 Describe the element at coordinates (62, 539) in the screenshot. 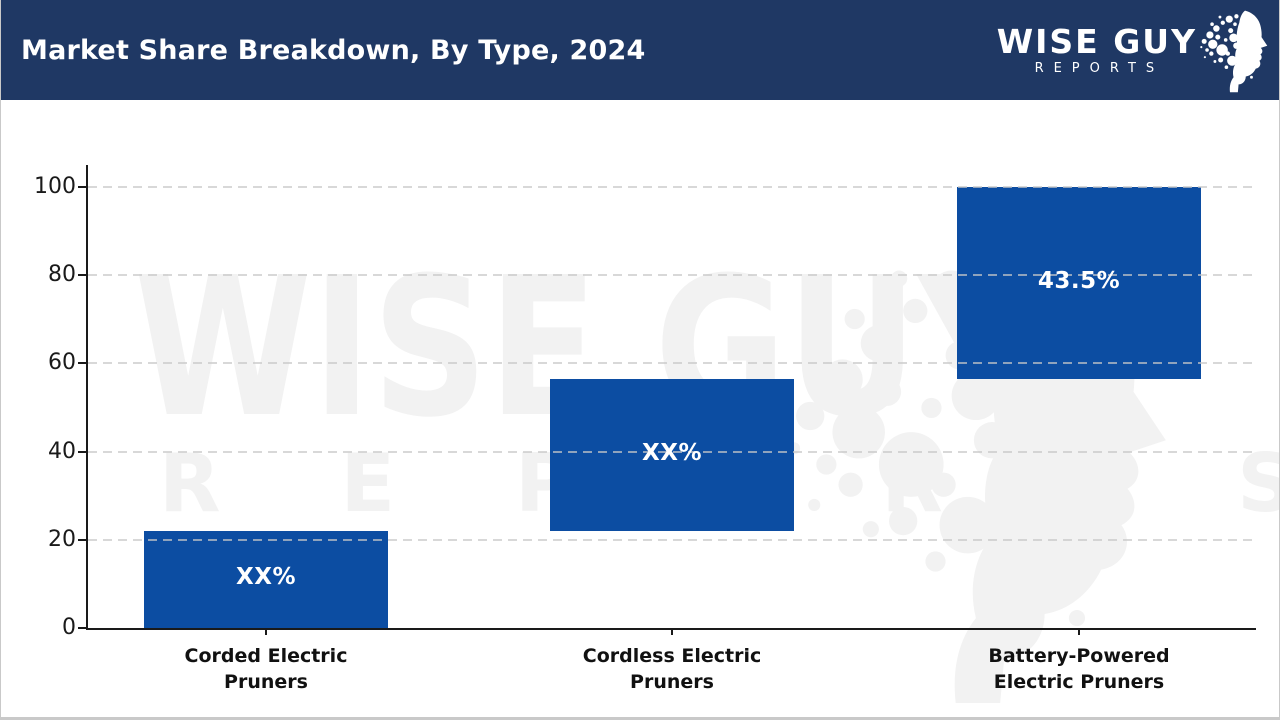

I see `y-axis-tick-label: 20` at that location.